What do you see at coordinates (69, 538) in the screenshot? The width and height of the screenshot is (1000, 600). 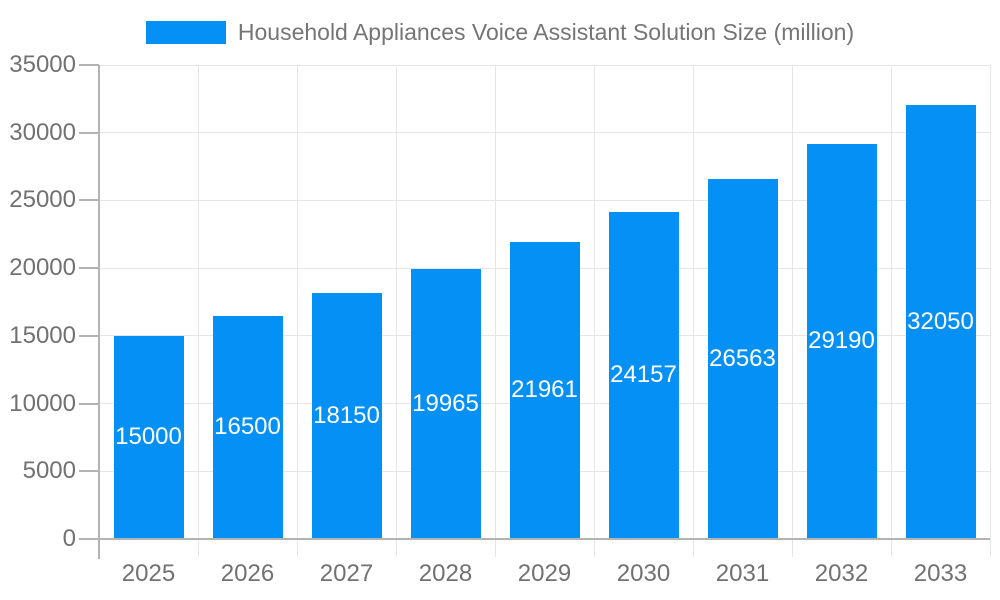 I see `y-tick-label: 0` at bounding box center [69, 538].